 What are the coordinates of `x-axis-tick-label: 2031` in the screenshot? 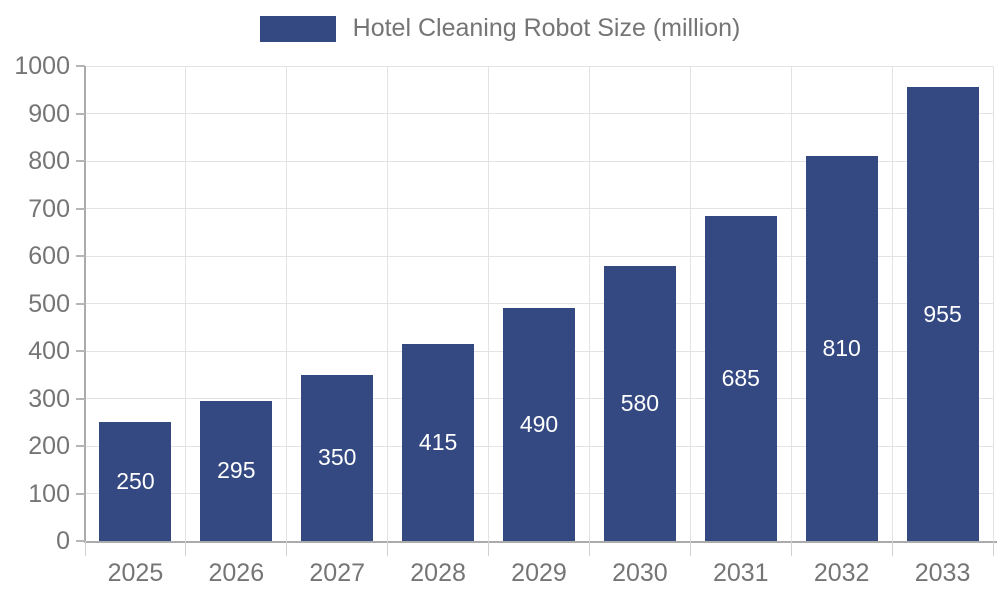 It's located at (740, 573).